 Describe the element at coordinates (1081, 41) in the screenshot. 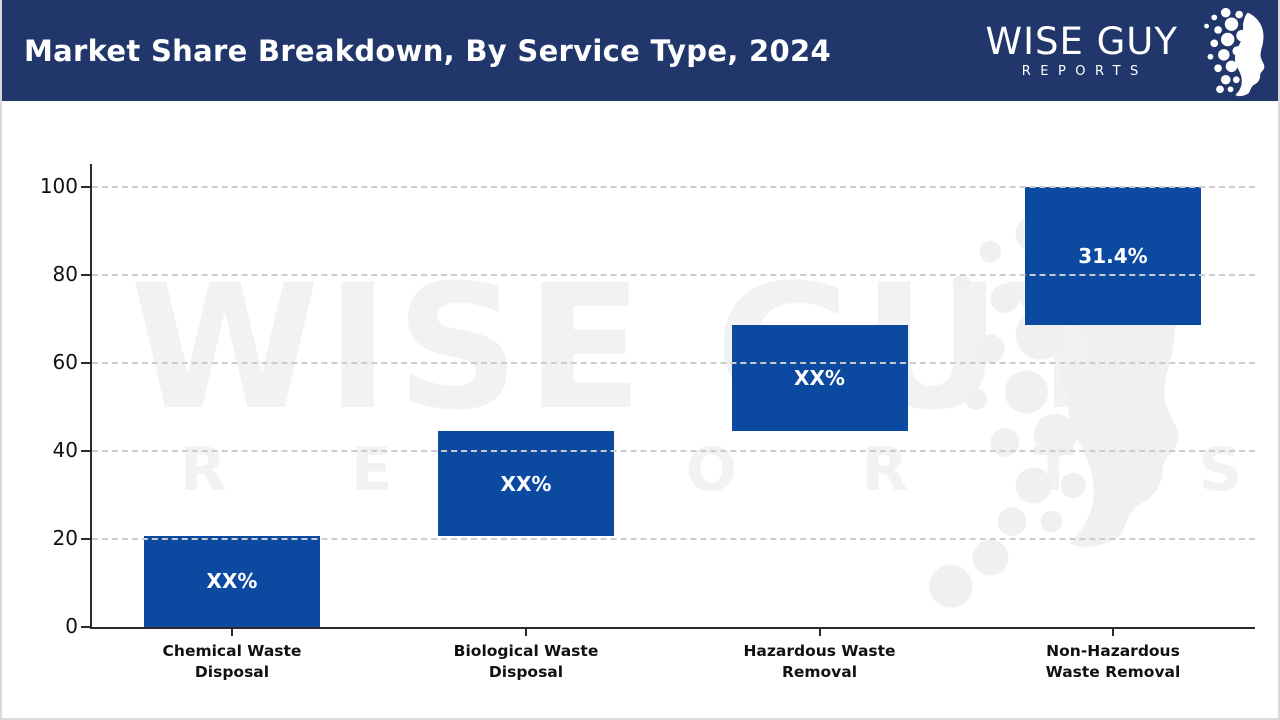

I see `logo-wordmark: WISE GUY` at that location.